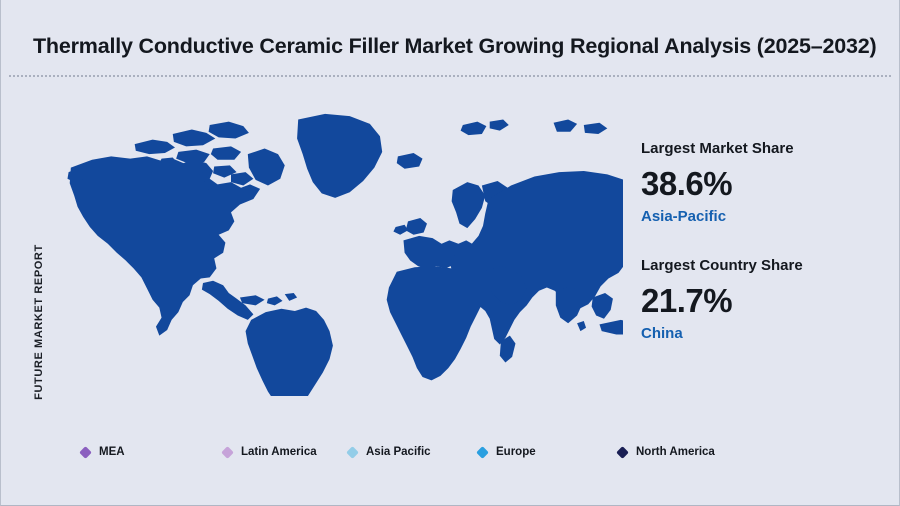 Image resolution: width=900 pixels, height=506 pixels. I want to click on stat-region: China, so click(662, 333).